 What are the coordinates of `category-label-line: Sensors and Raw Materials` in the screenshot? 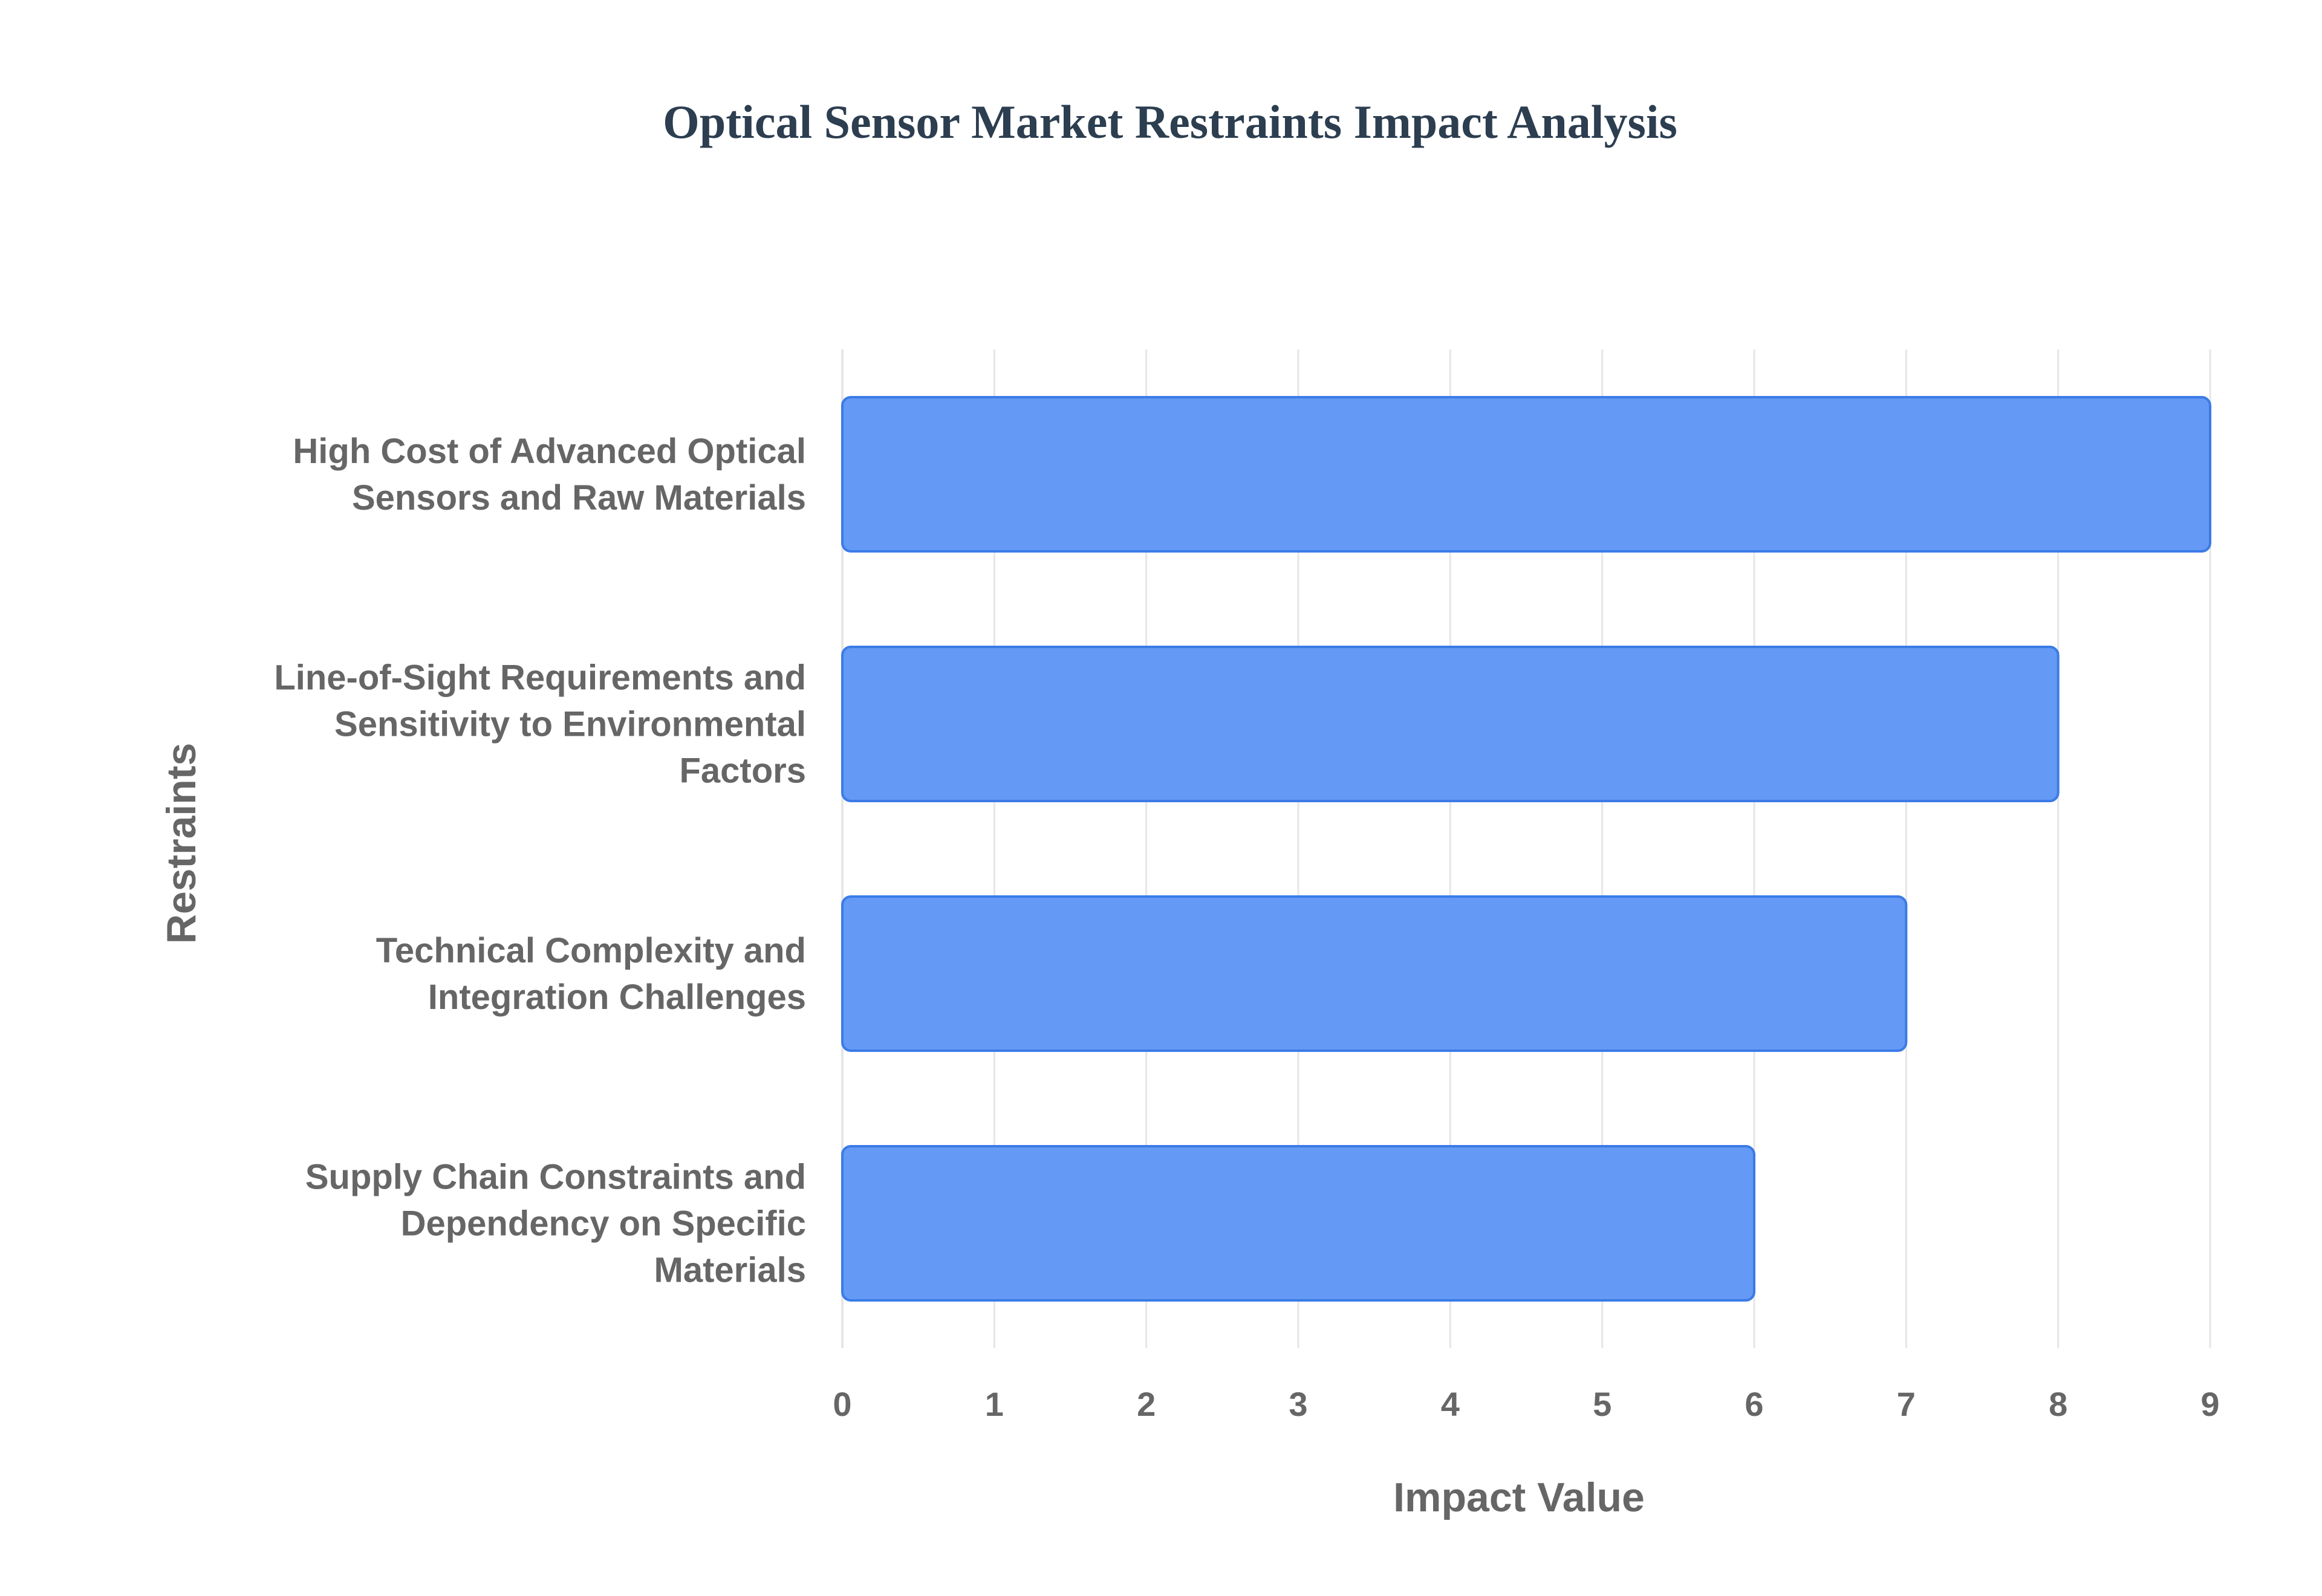 It's located at (579, 497).